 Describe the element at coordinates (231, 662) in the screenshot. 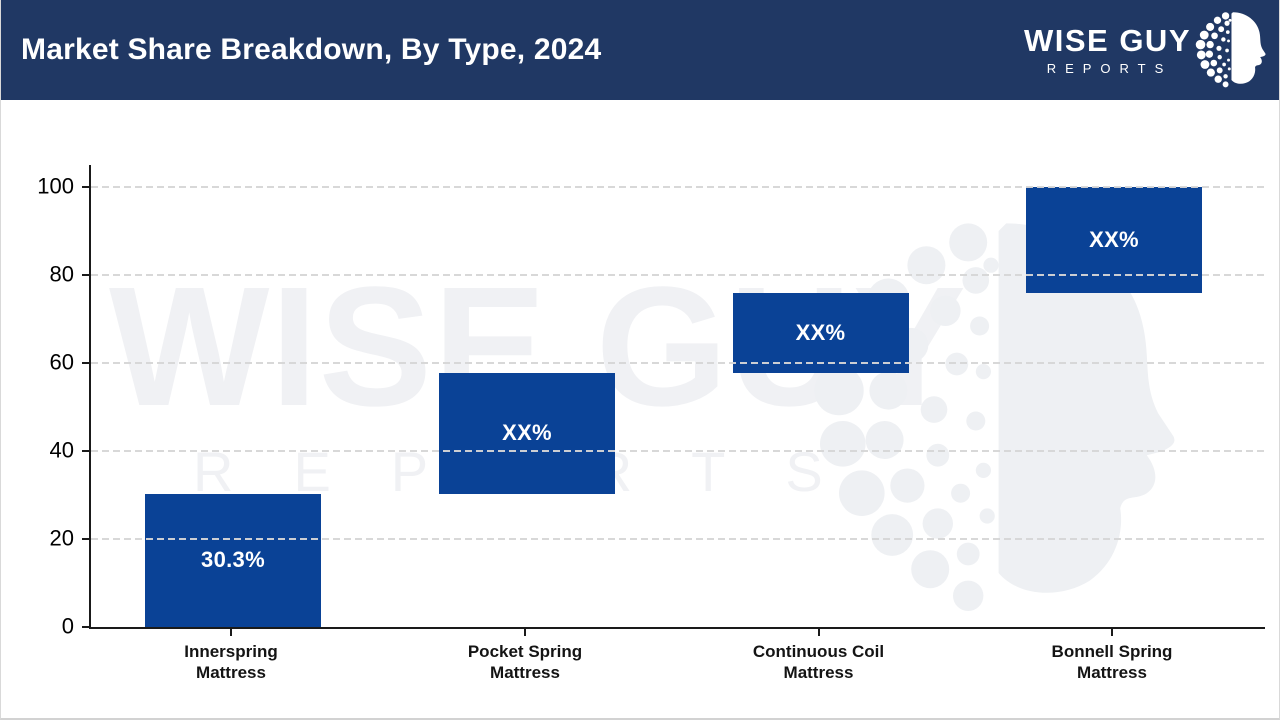

I see `x-category-label: Innerspring Mattress` at that location.